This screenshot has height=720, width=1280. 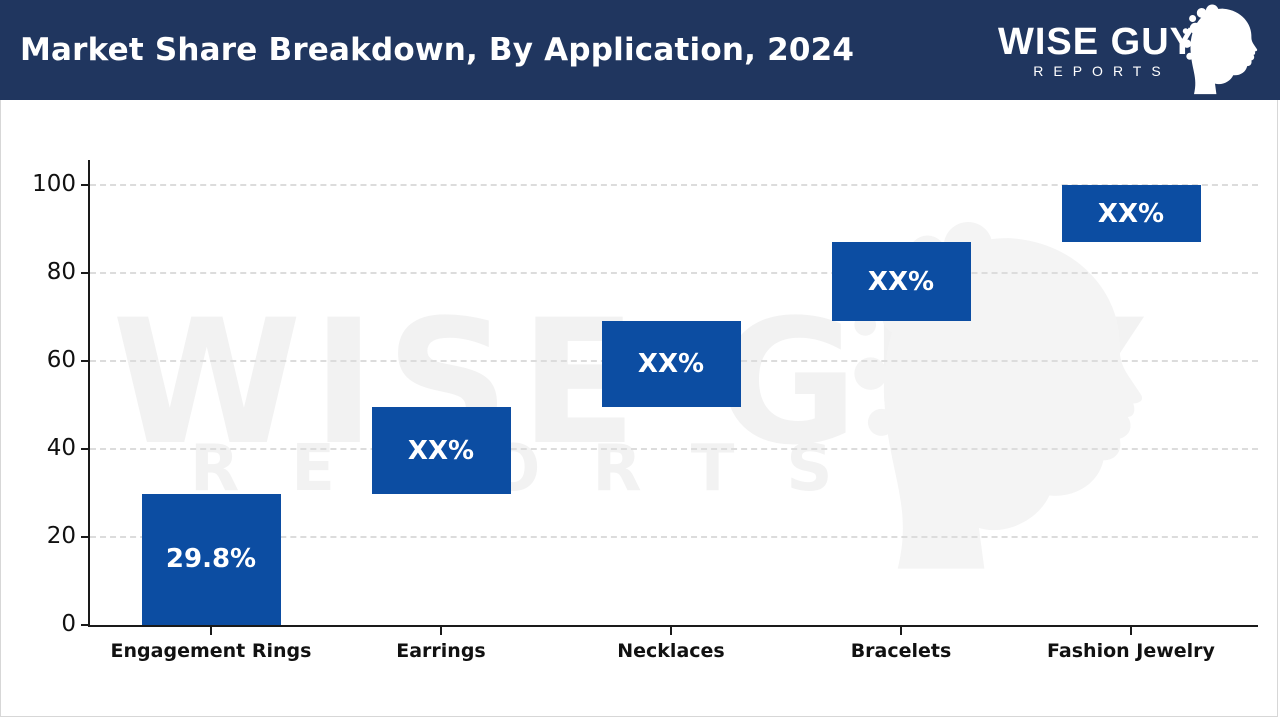 I want to click on y-axis-tick-label: 60, so click(x=61, y=360).